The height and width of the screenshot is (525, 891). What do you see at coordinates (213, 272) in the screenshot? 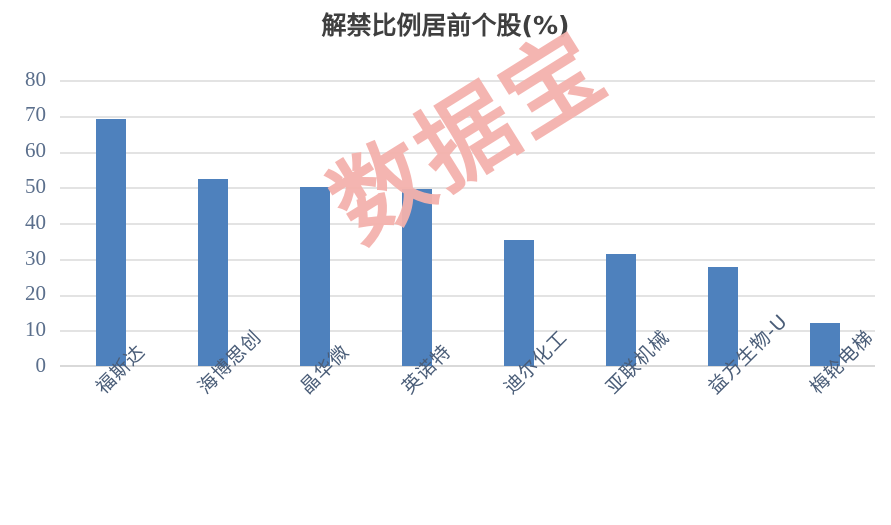
I see `bar-海博思创` at bounding box center [213, 272].